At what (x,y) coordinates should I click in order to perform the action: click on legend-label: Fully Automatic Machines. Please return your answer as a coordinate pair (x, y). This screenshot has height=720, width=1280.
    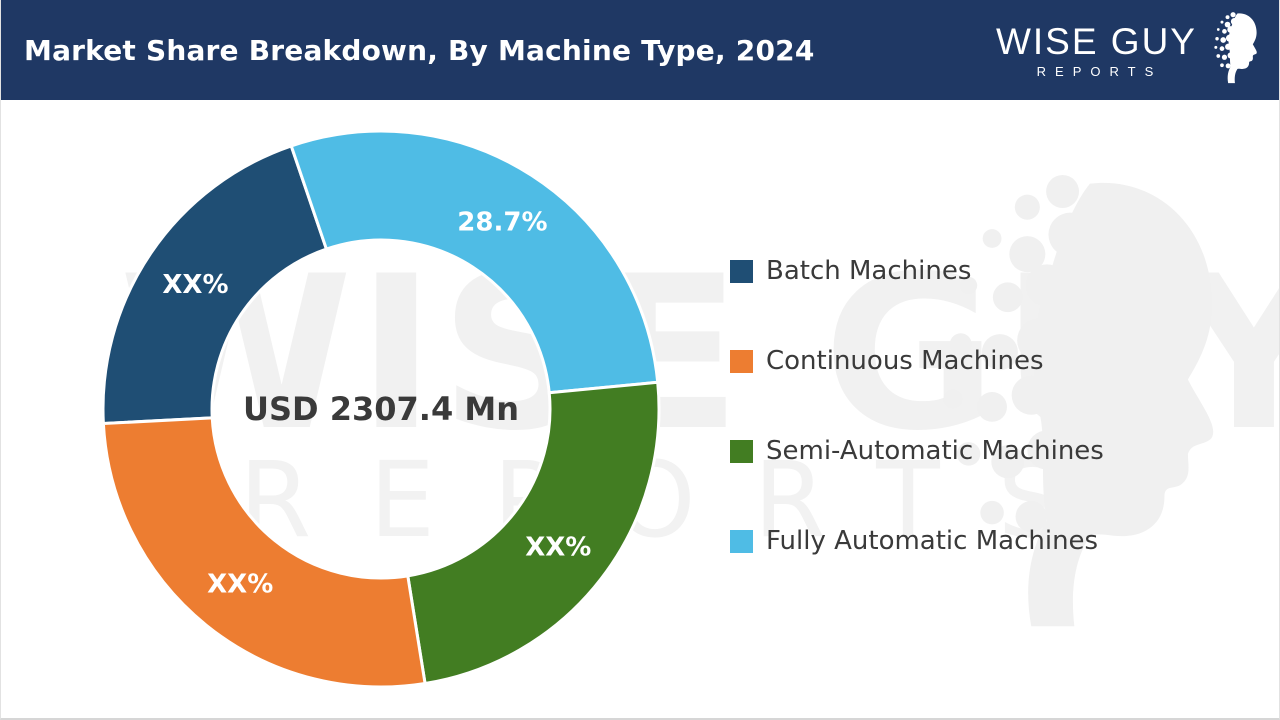
    Looking at the image, I should click on (932, 541).